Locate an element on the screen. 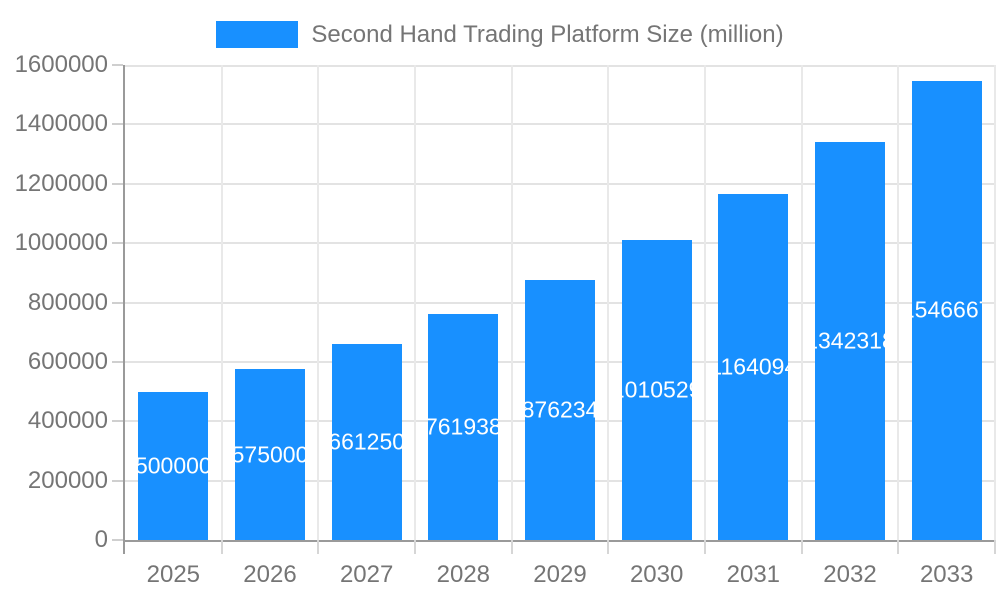 The height and width of the screenshot is (600, 1000). bar-2025: 500000 is located at coordinates (173, 465).